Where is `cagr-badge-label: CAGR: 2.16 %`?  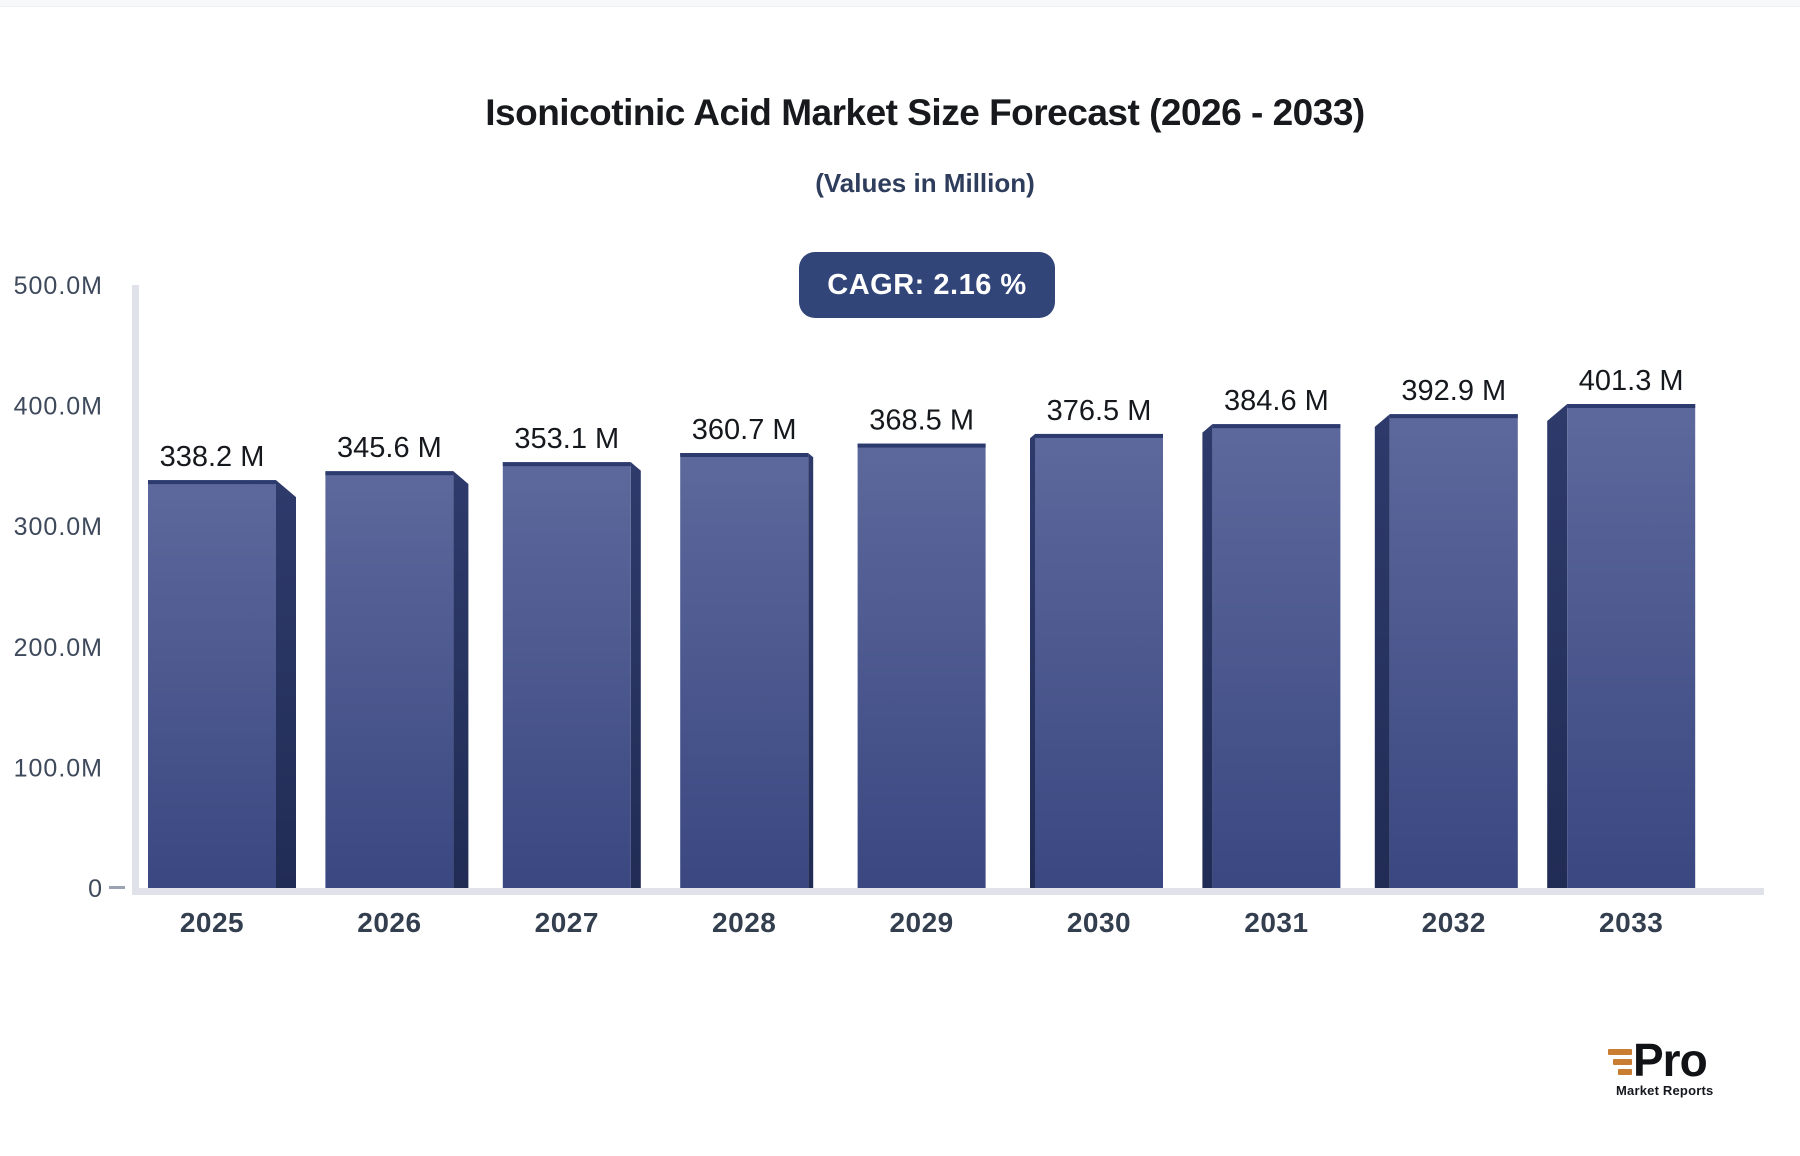
cagr-badge-label: CAGR: 2.16 % is located at coordinates (927, 284).